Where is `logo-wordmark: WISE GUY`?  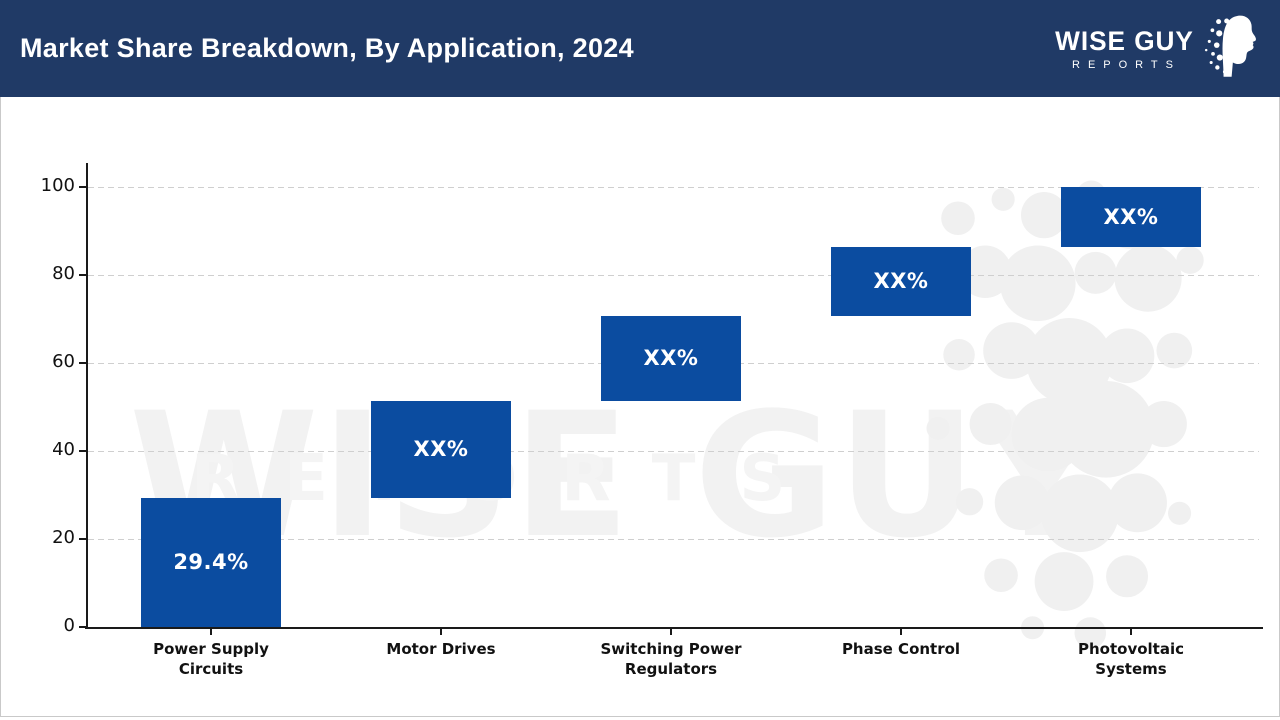 logo-wordmark: WISE GUY is located at coordinates (1124, 41).